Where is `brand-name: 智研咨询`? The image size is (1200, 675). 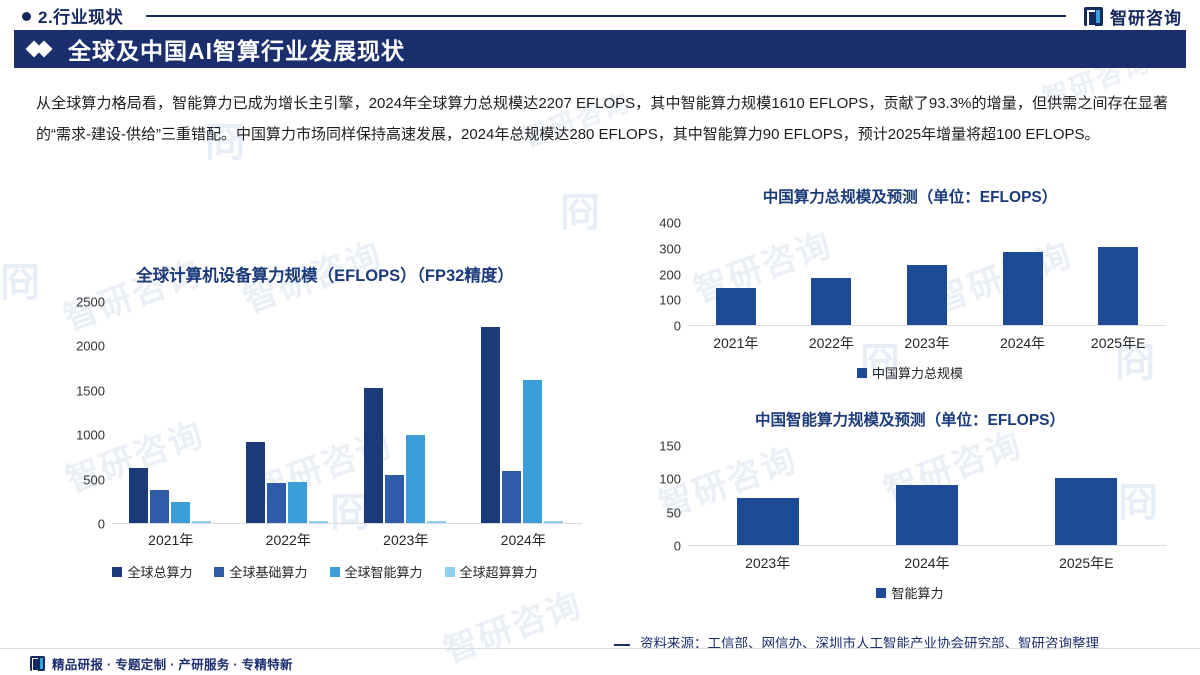 brand-name: 智研咨询 is located at coordinates (1146, 18).